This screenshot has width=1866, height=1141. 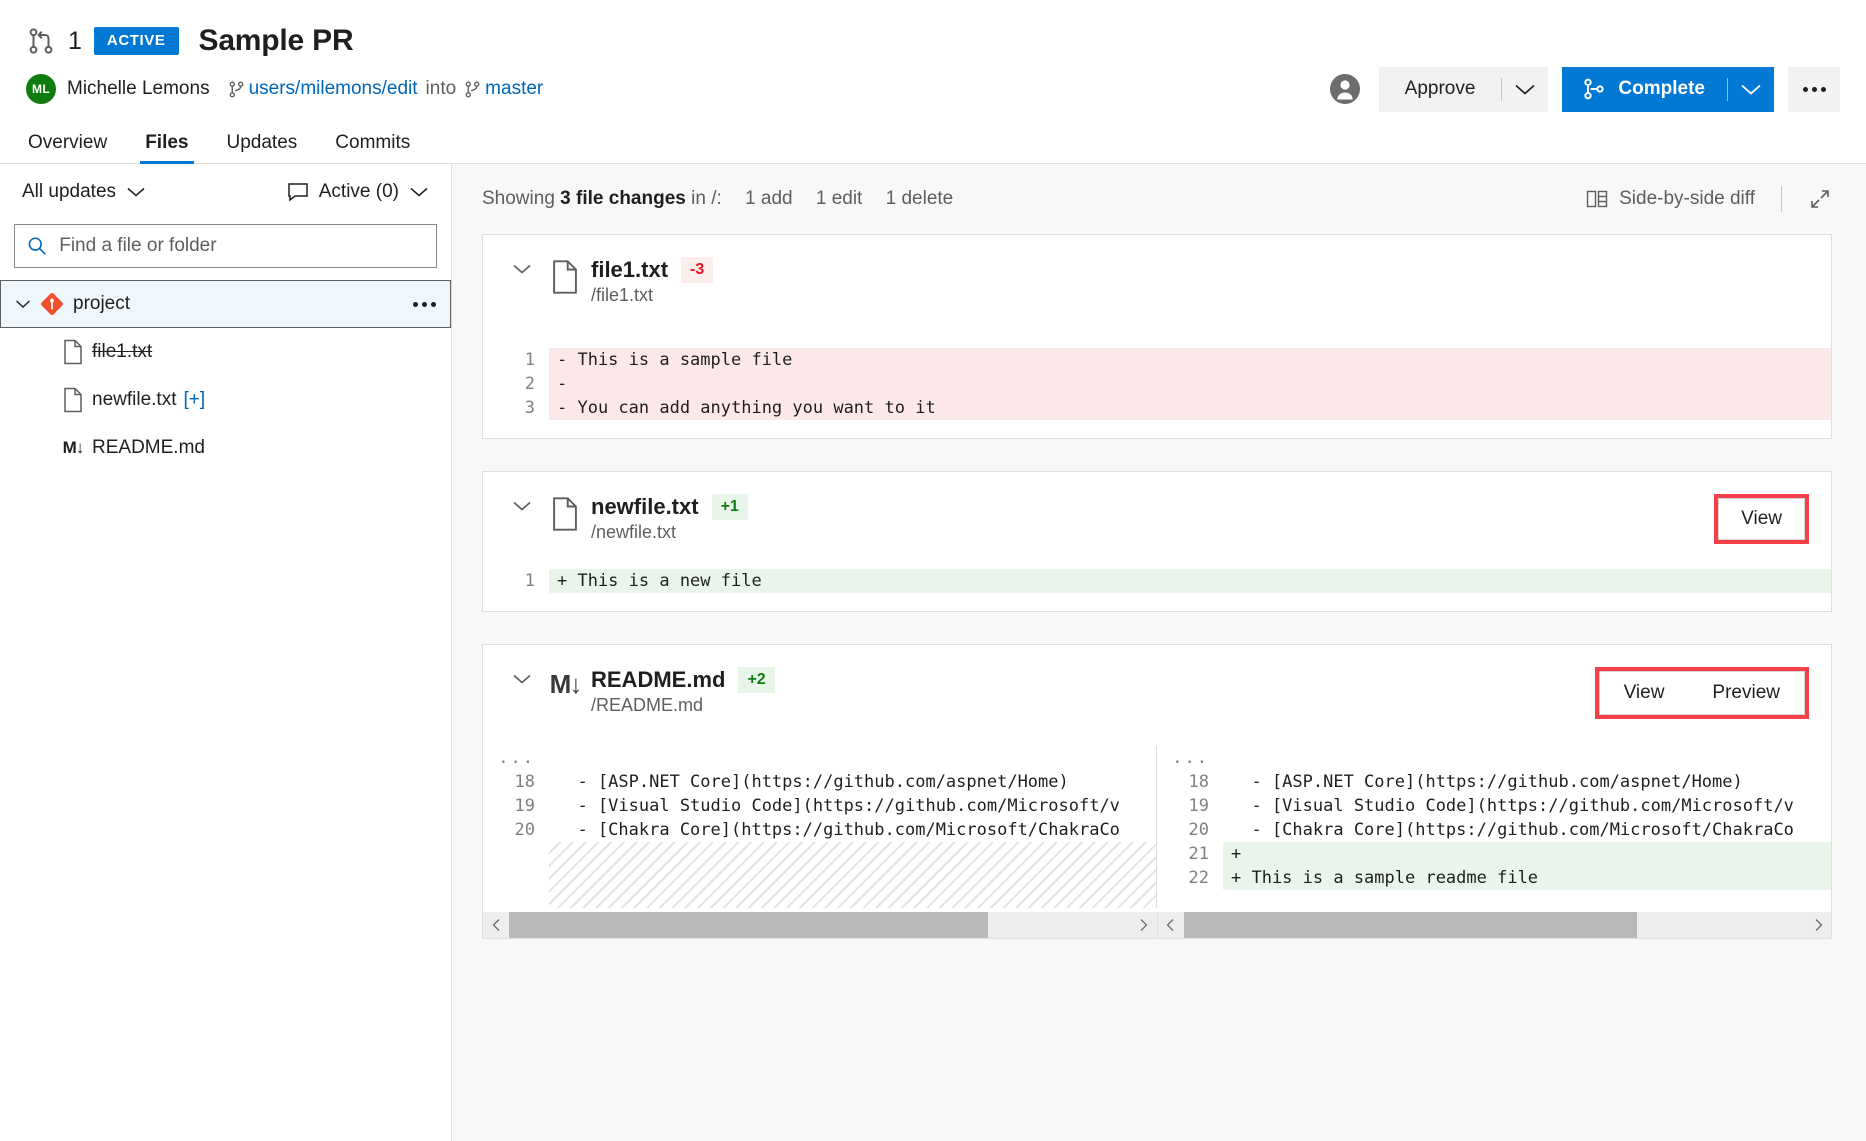 What do you see at coordinates (1157, 581) in the screenshot?
I see `diff-line: 1 + This is a new file` at bounding box center [1157, 581].